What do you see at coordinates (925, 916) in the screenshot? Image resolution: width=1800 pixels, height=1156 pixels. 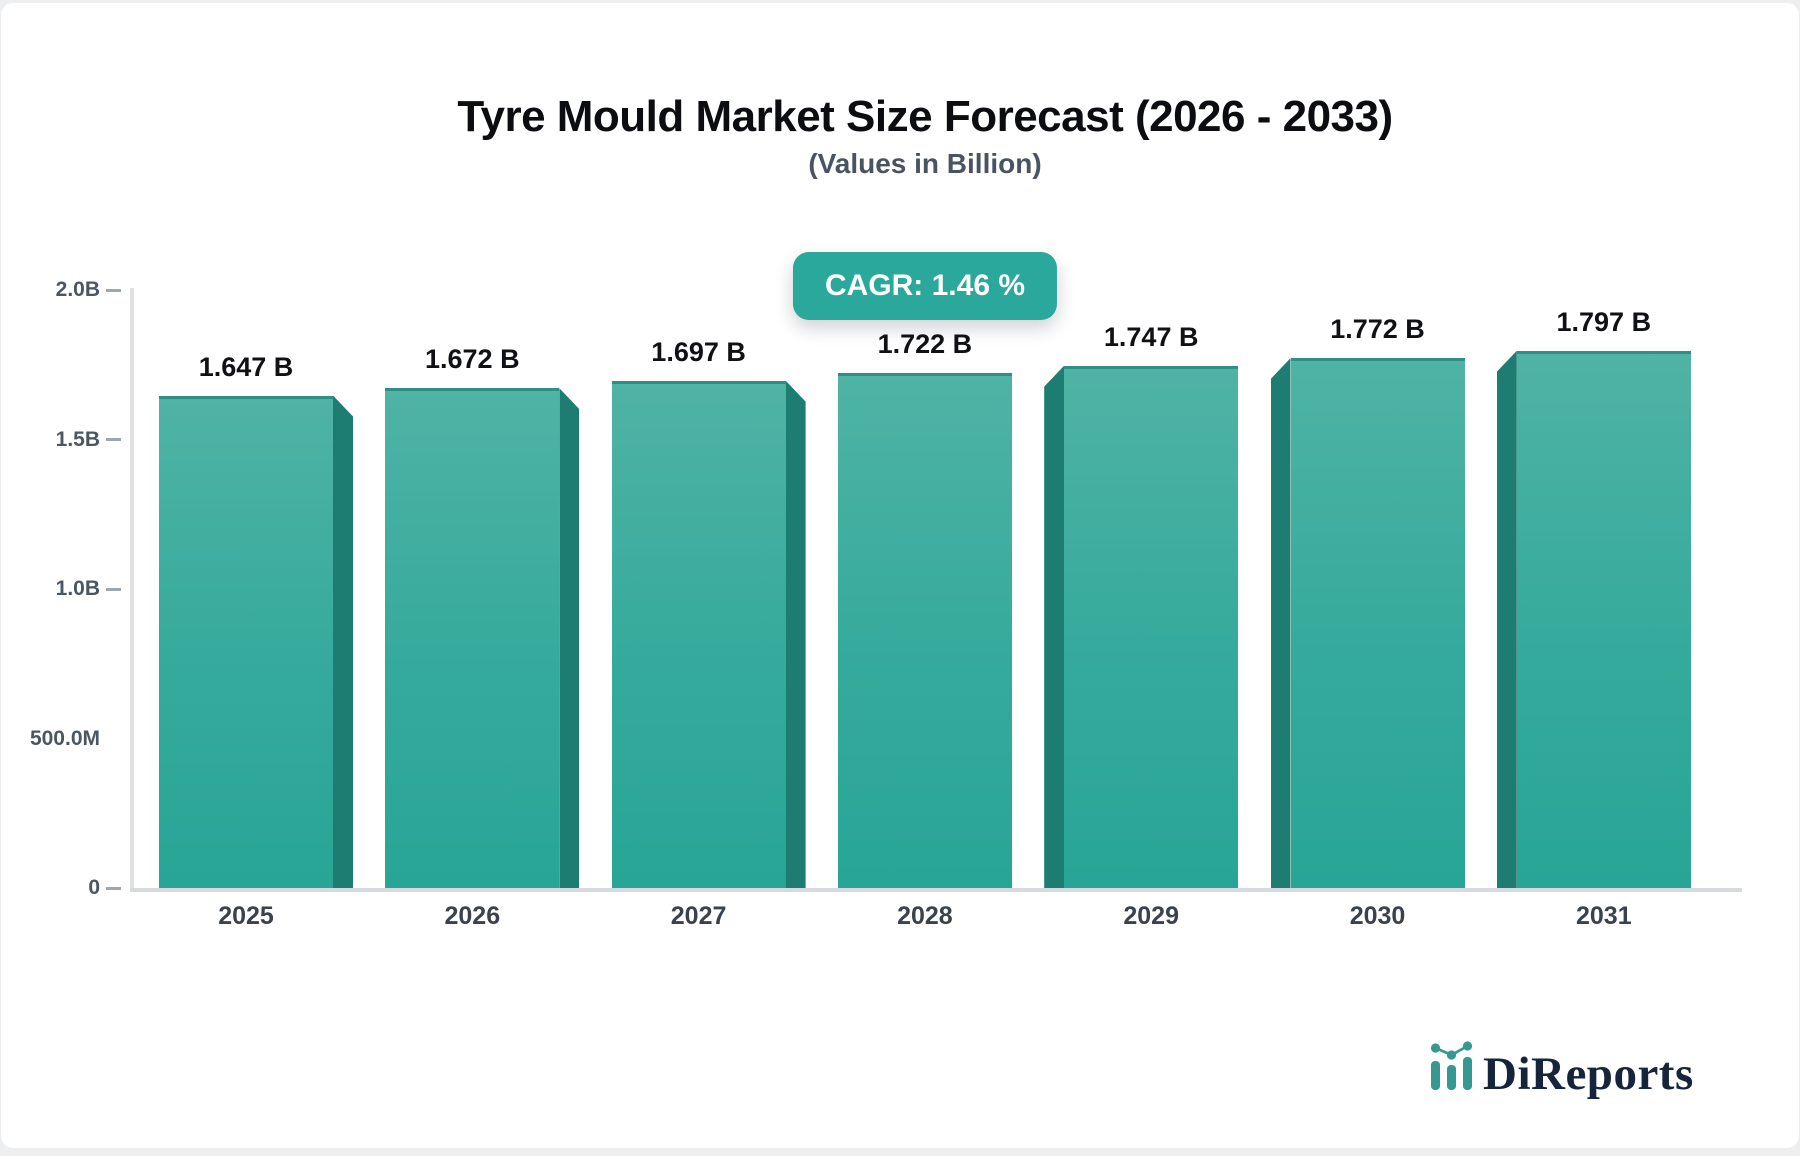 I see `x-axis-label: 2028` at bounding box center [925, 916].